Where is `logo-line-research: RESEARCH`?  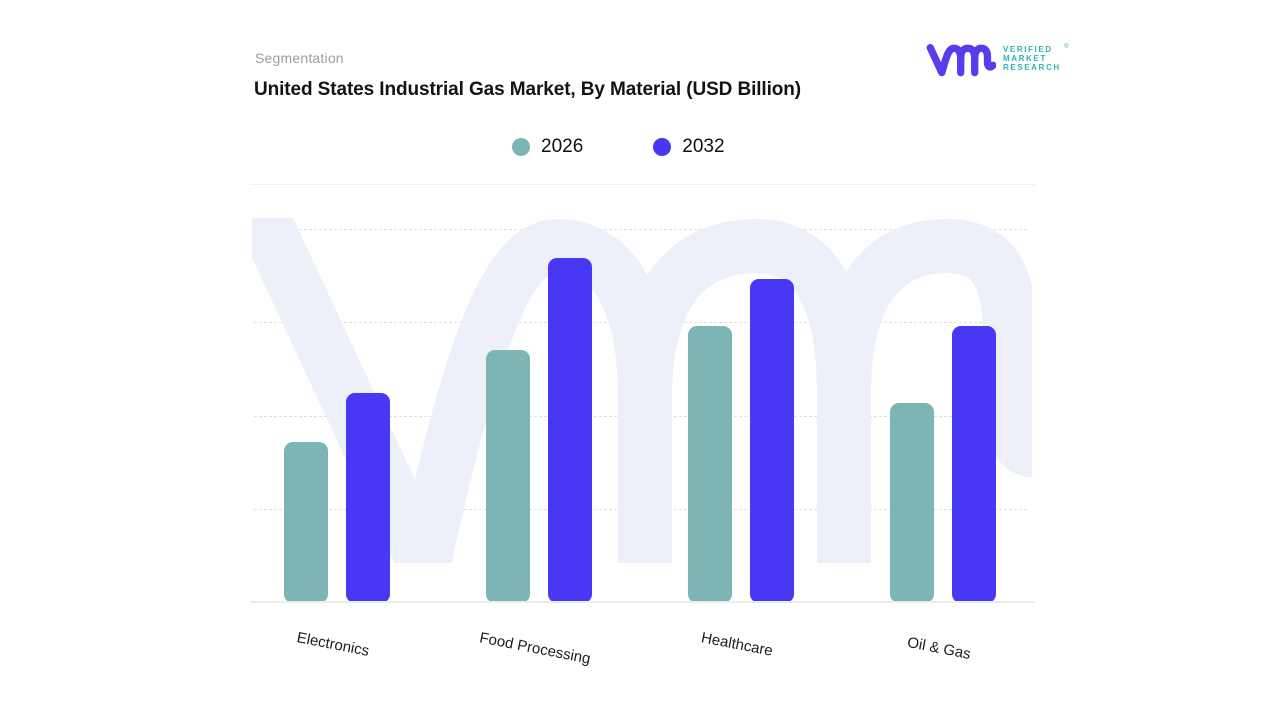 logo-line-research: RESEARCH is located at coordinates (1032, 67).